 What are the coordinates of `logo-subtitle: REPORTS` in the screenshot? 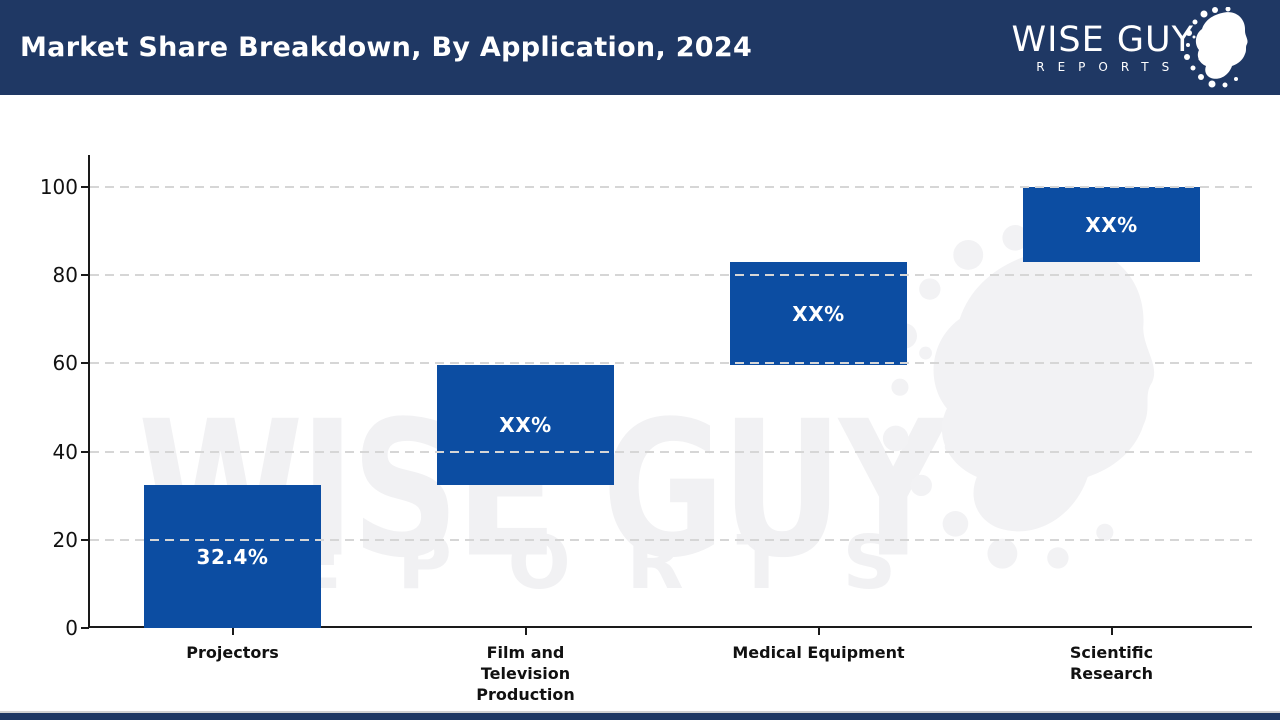 It's located at (1109, 67).